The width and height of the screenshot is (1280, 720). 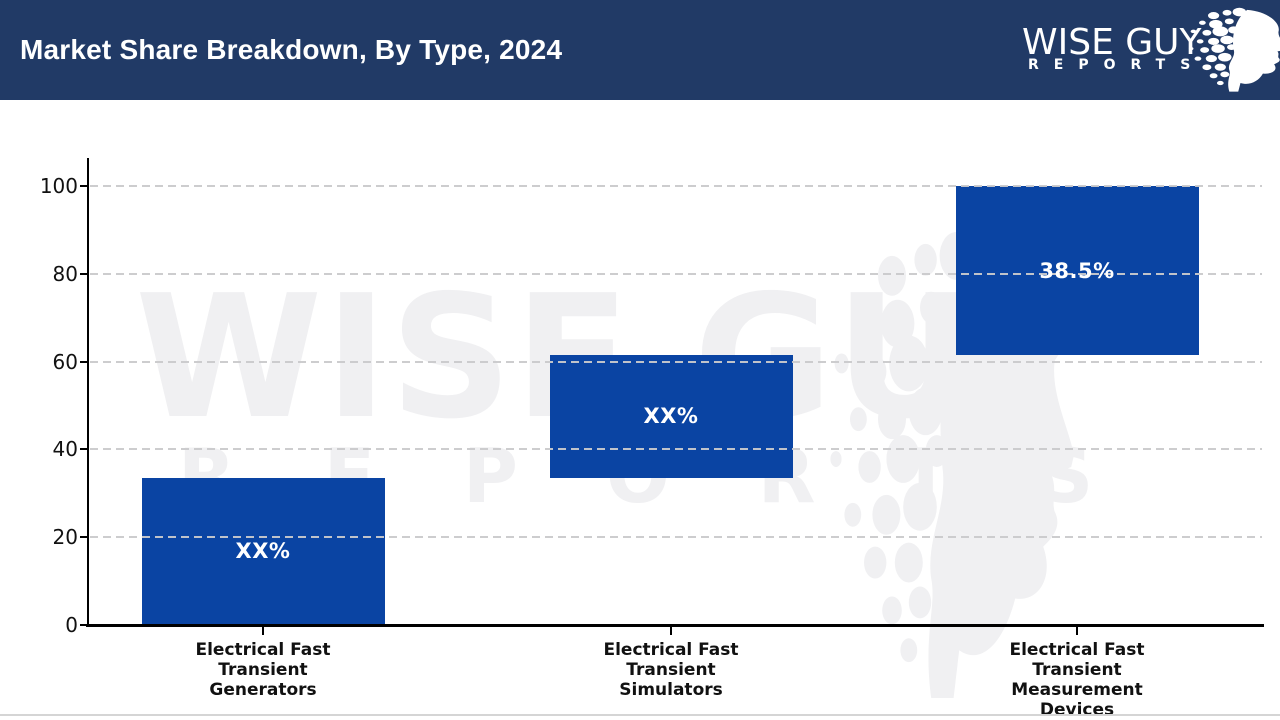 What do you see at coordinates (640, 715) in the screenshot?
I see `figure-bottom-border` at bounding box center [640, 715].